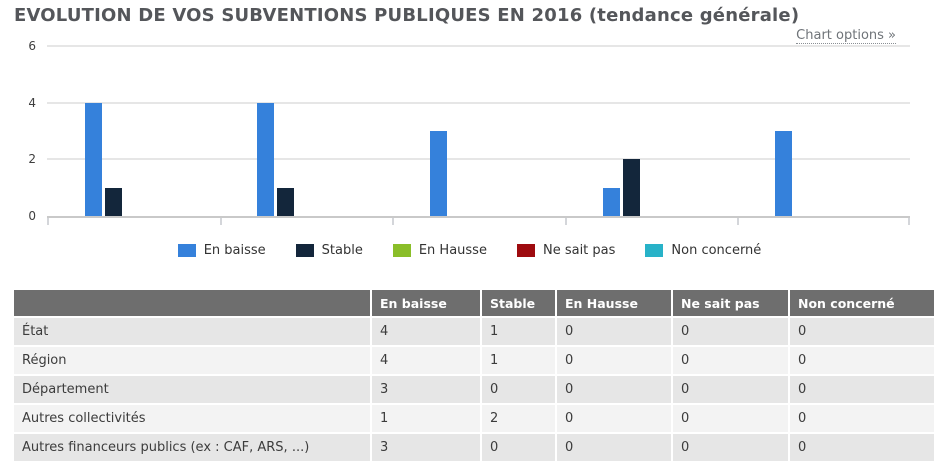  What do you see at coordinates (614, 304) in the screenshot?
I see `table-header-cell: En Hausse` at bounding box center [614, 304].